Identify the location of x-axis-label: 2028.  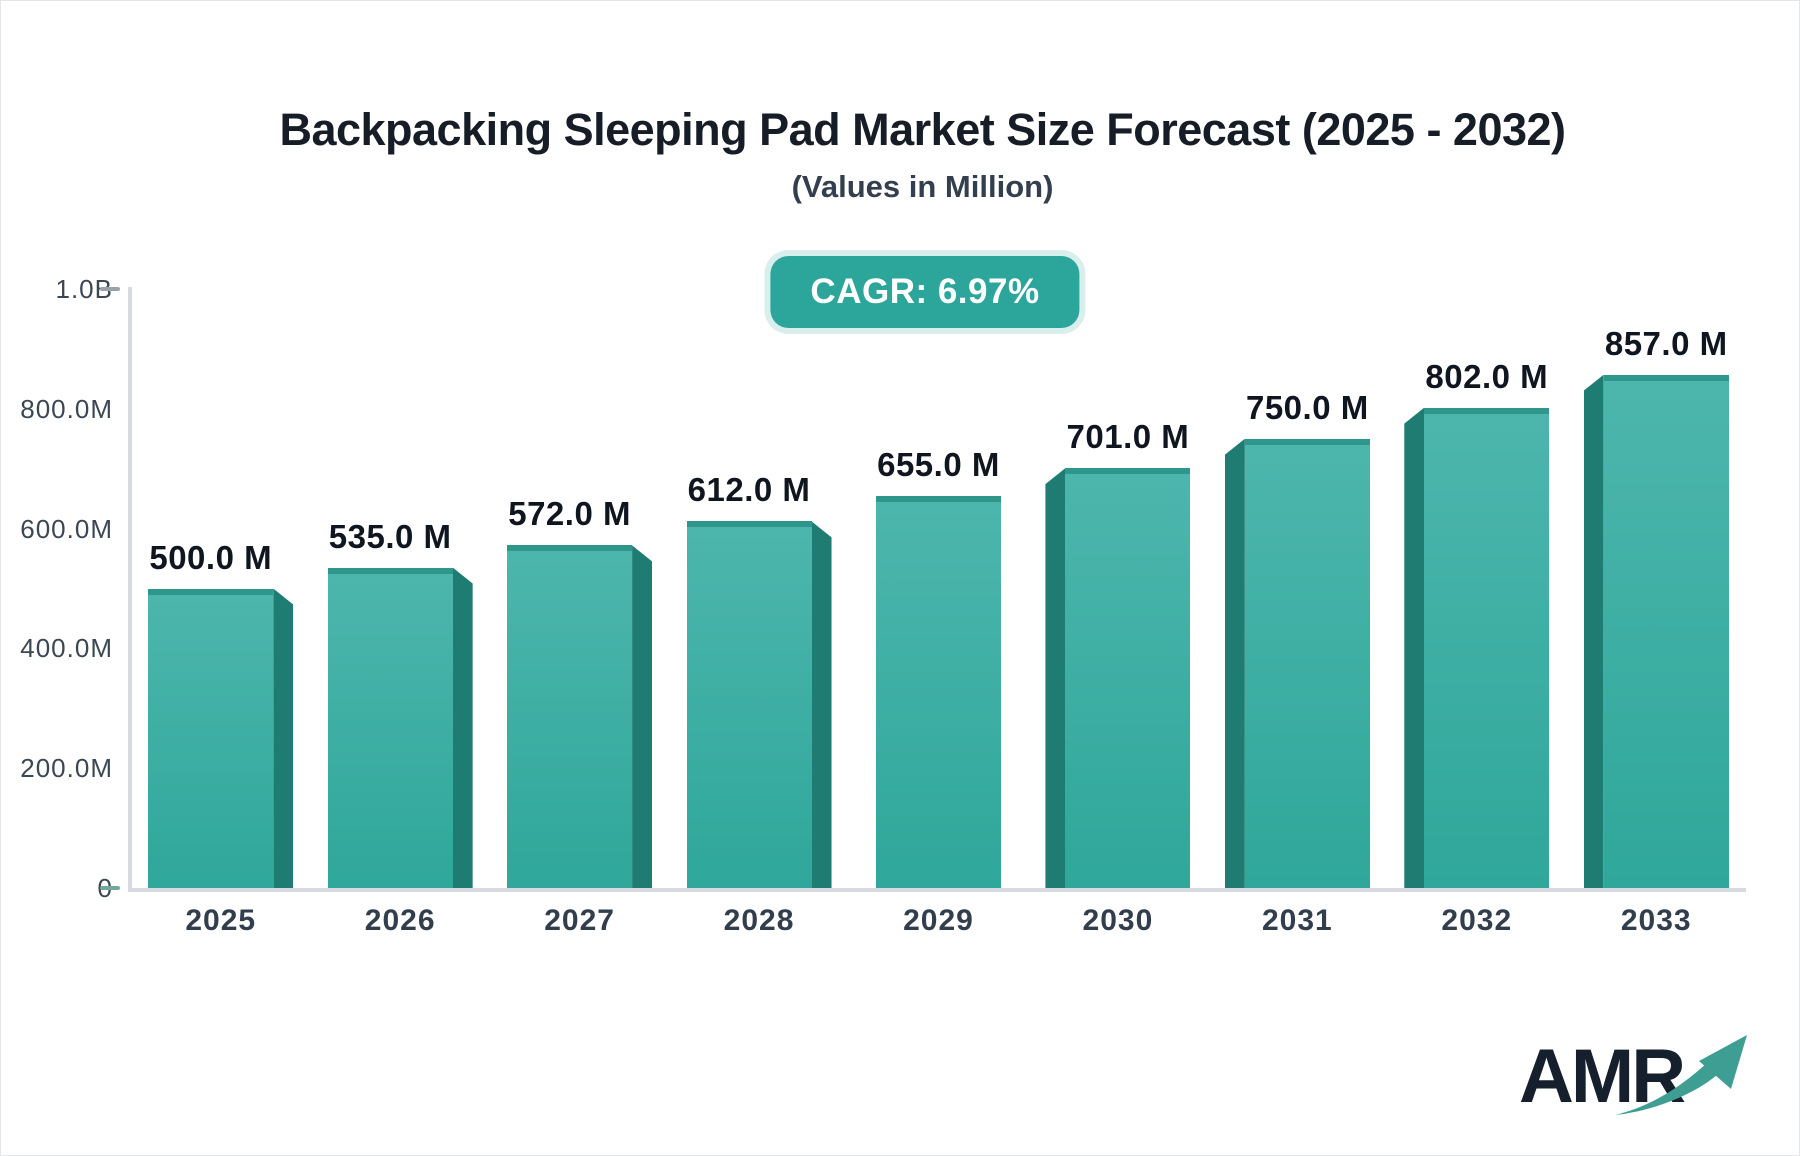
(759, 920).